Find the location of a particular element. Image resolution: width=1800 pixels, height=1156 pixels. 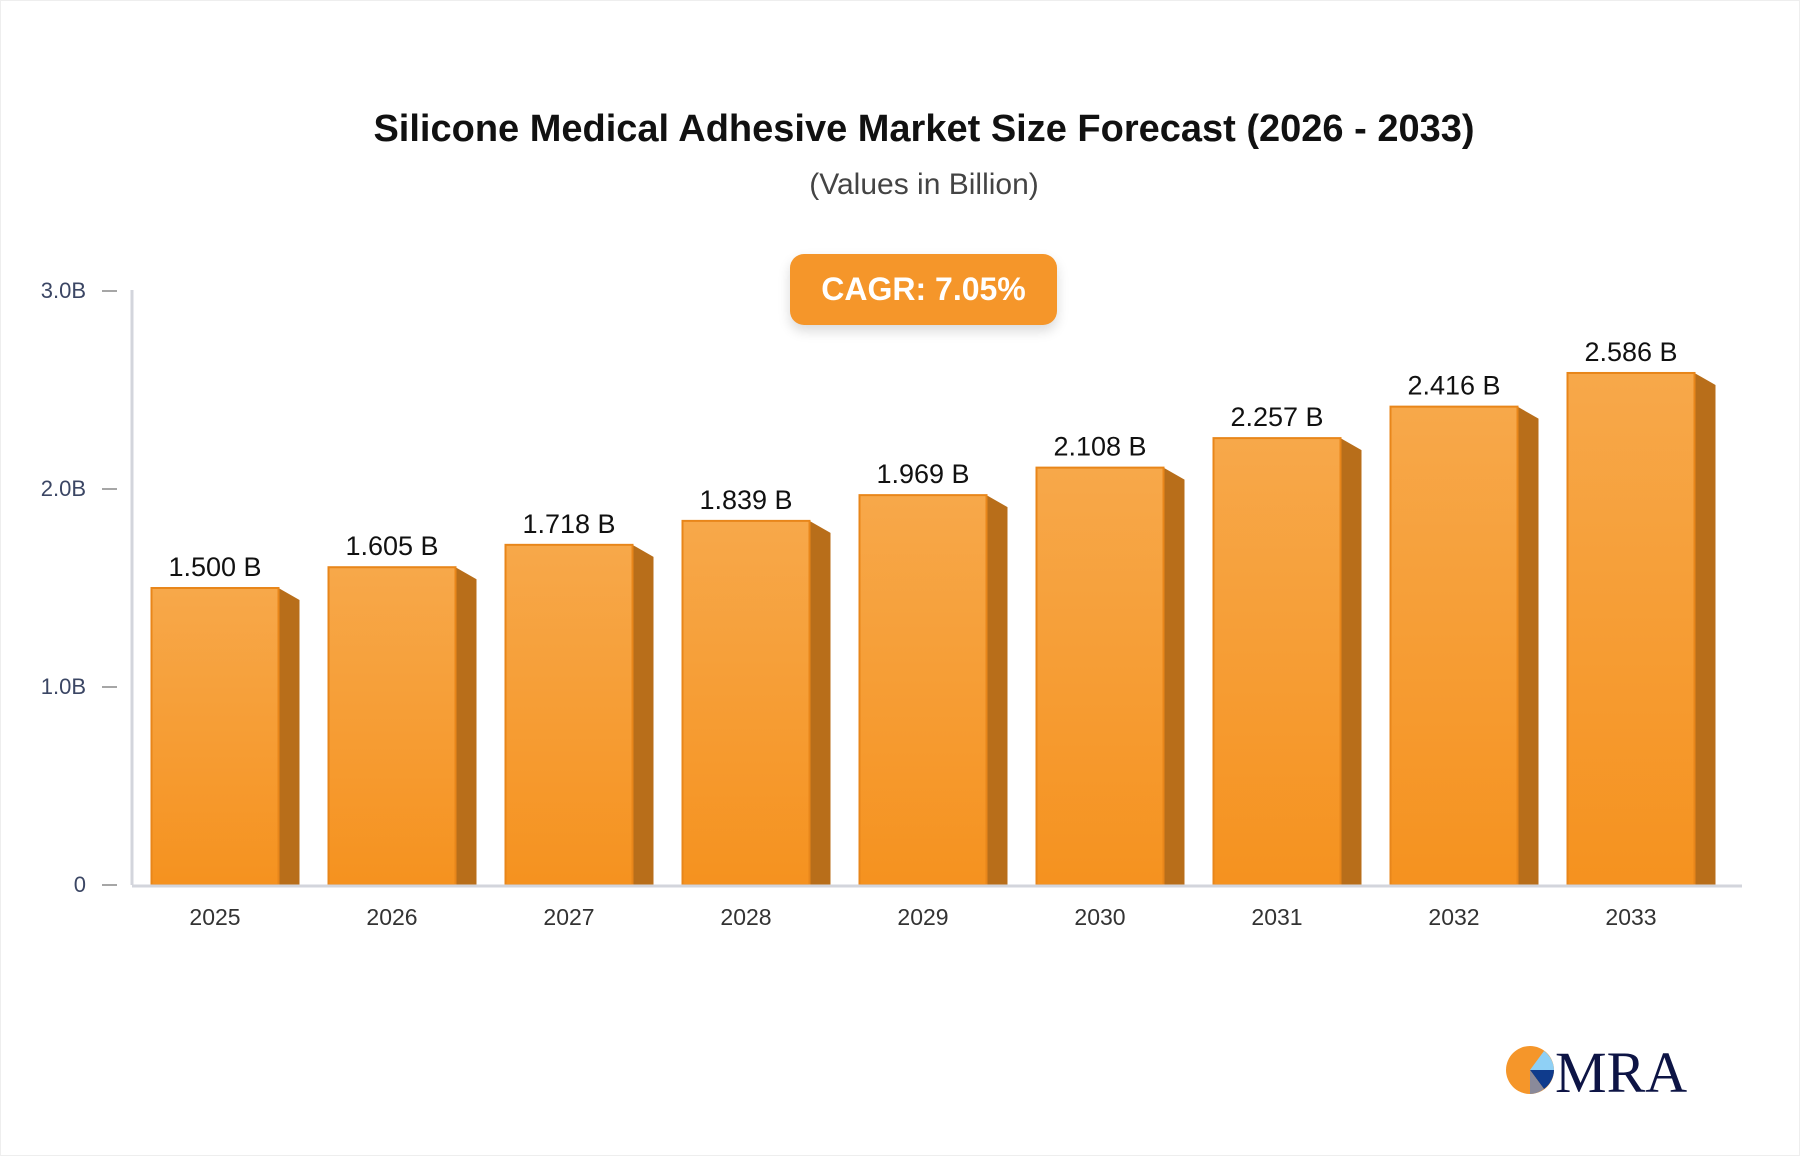

y-tick-label: 1.0B is located at coordinates (63, 686).